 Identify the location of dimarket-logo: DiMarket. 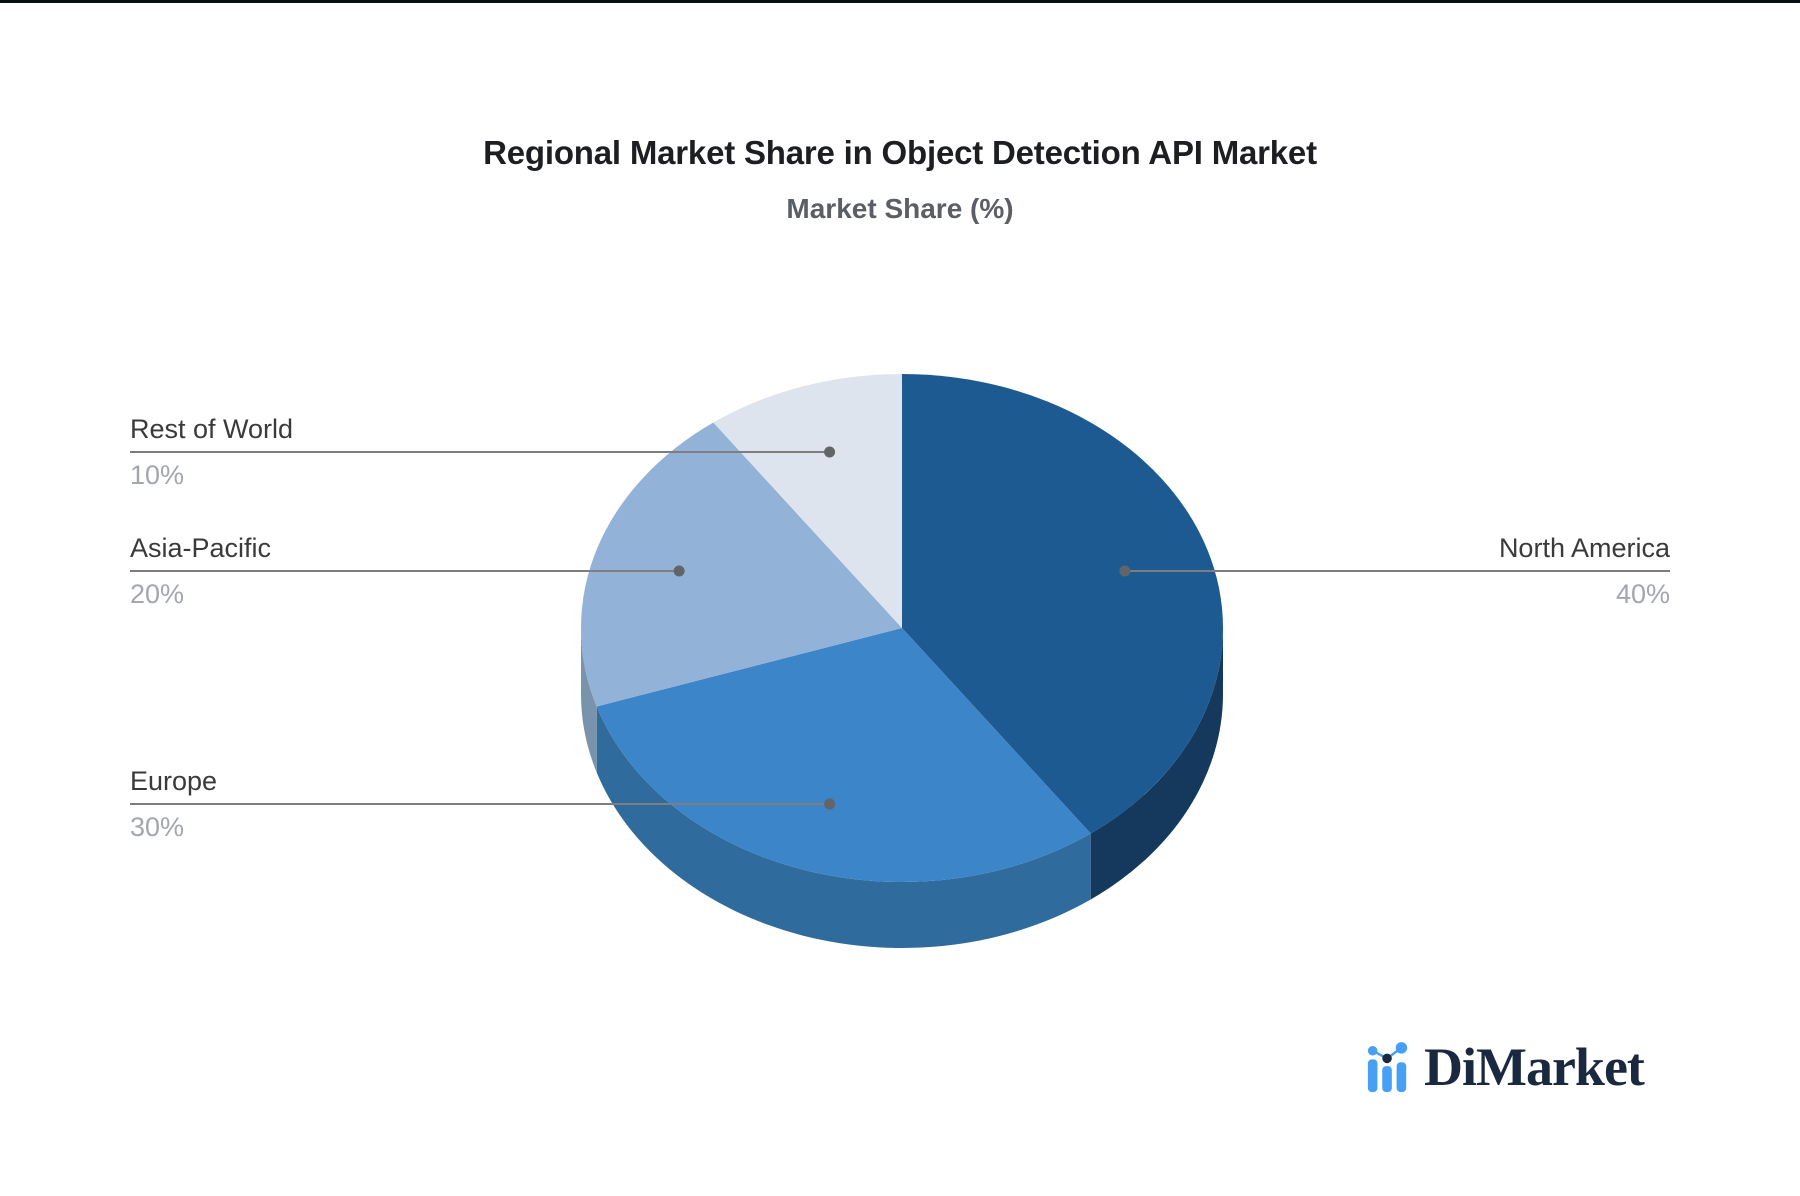
(1505, 1067).